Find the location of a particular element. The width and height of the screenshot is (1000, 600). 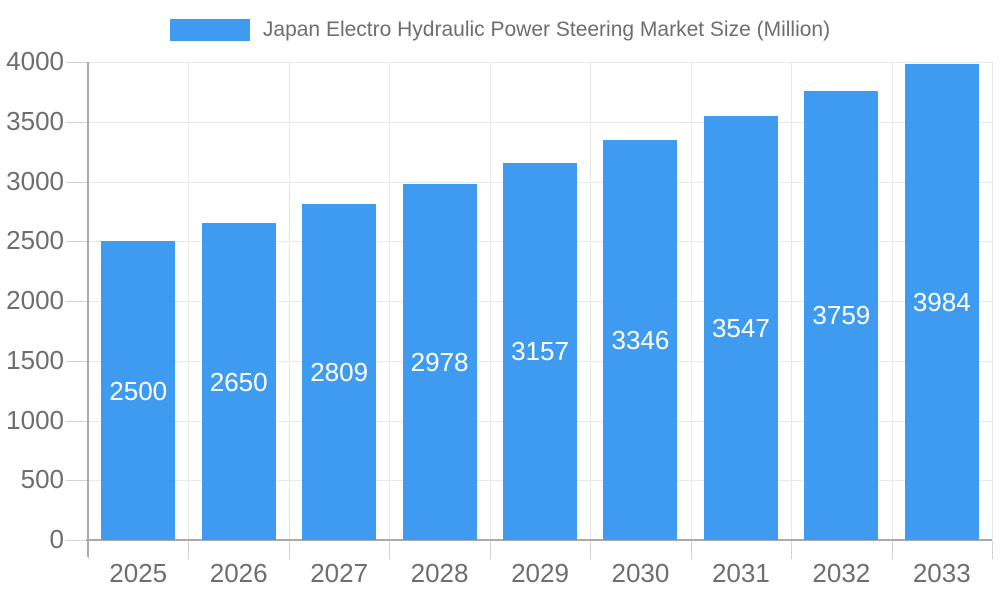

y-axis-label: 2000 is located at coordinates (35, 299).